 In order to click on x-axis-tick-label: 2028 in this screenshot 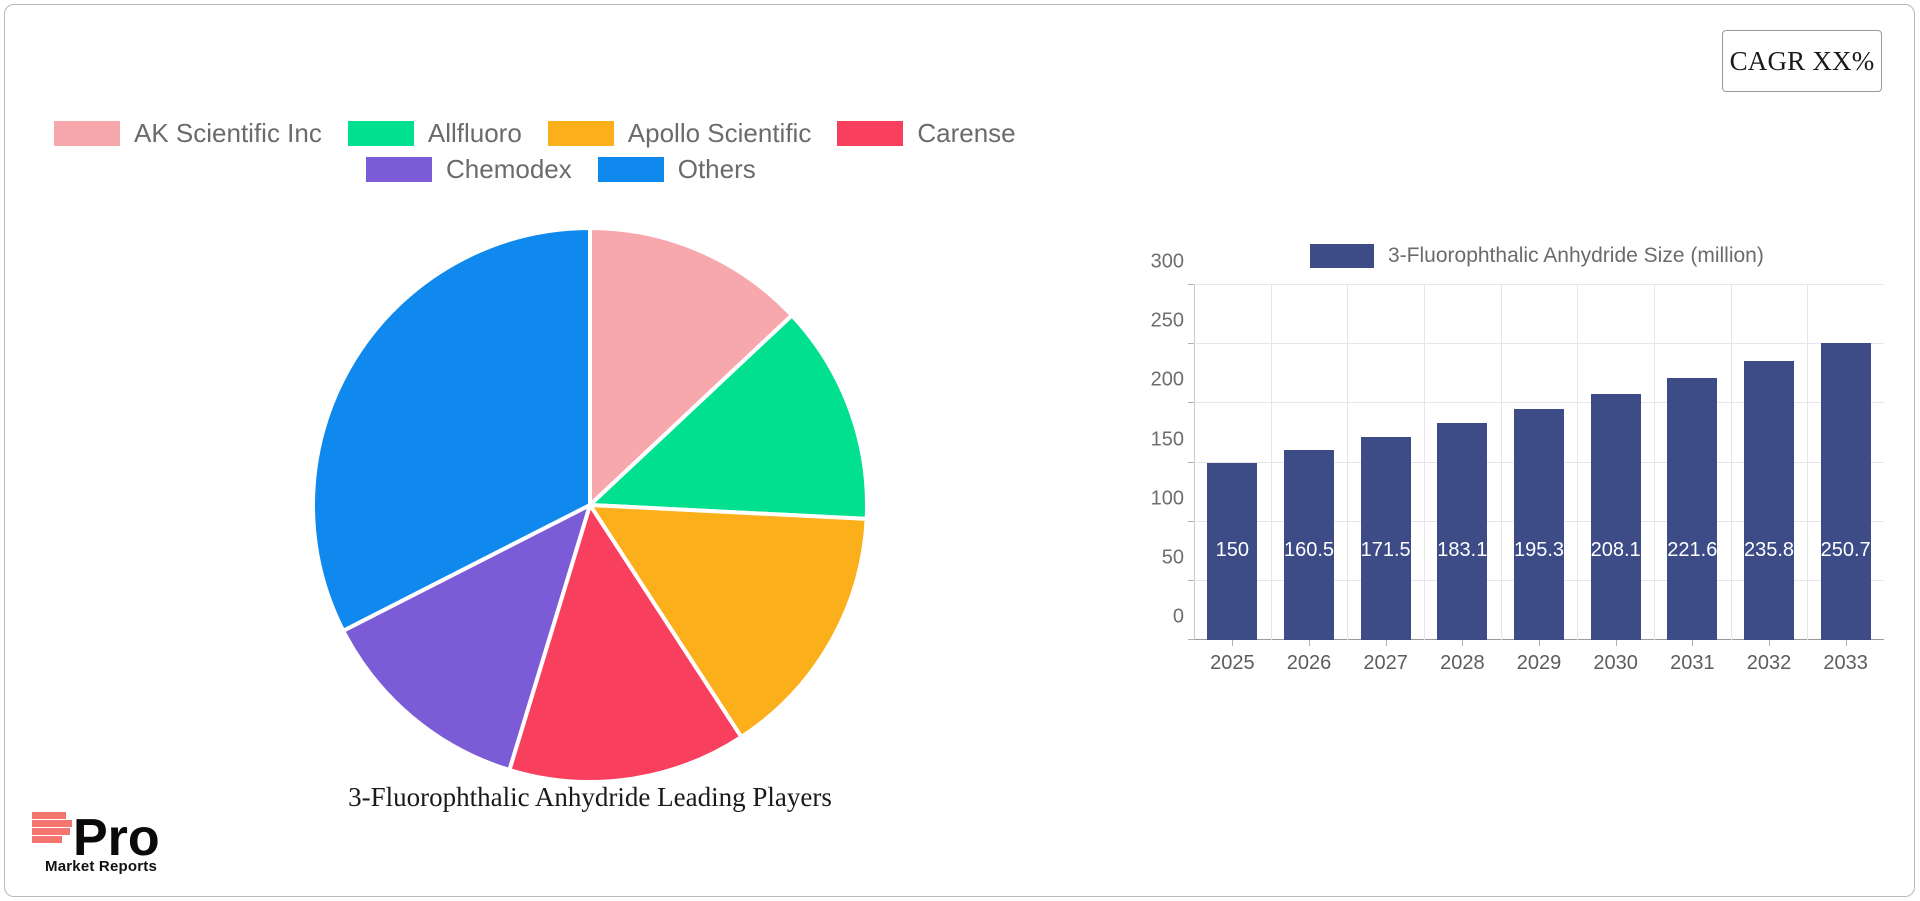, I will do `click(1462, 663)`.